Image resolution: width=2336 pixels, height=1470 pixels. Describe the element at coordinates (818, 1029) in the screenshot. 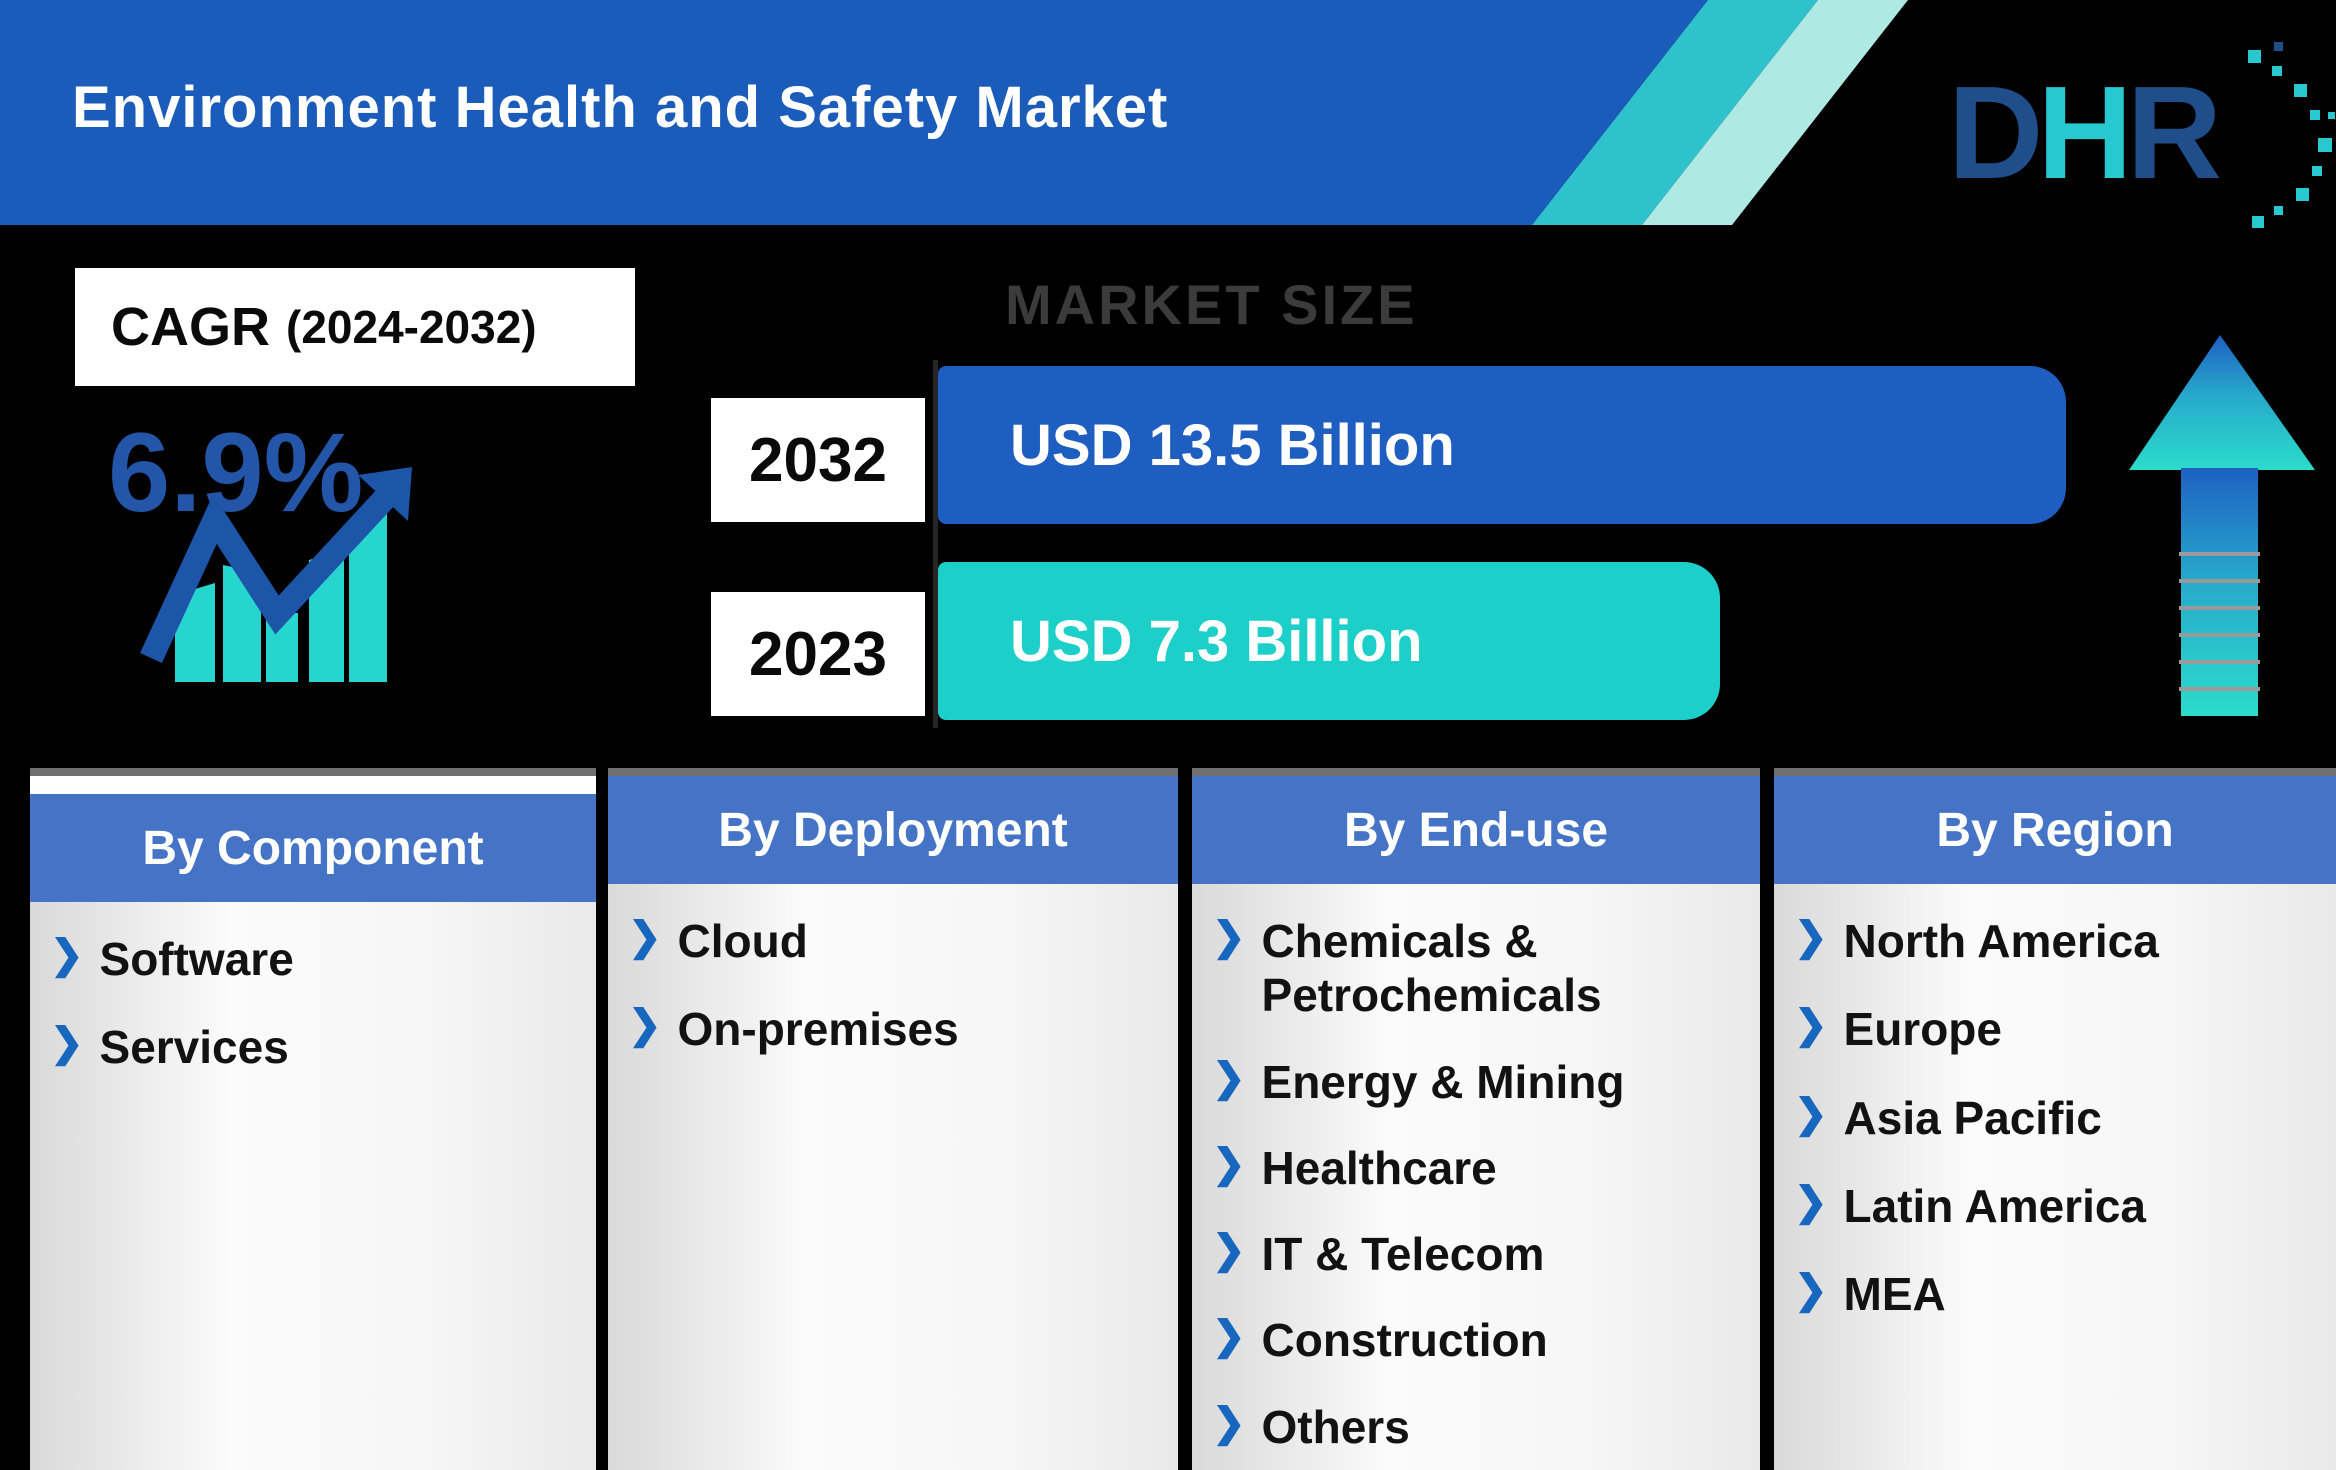

I see `segment-item-label: On-premises` at that location.